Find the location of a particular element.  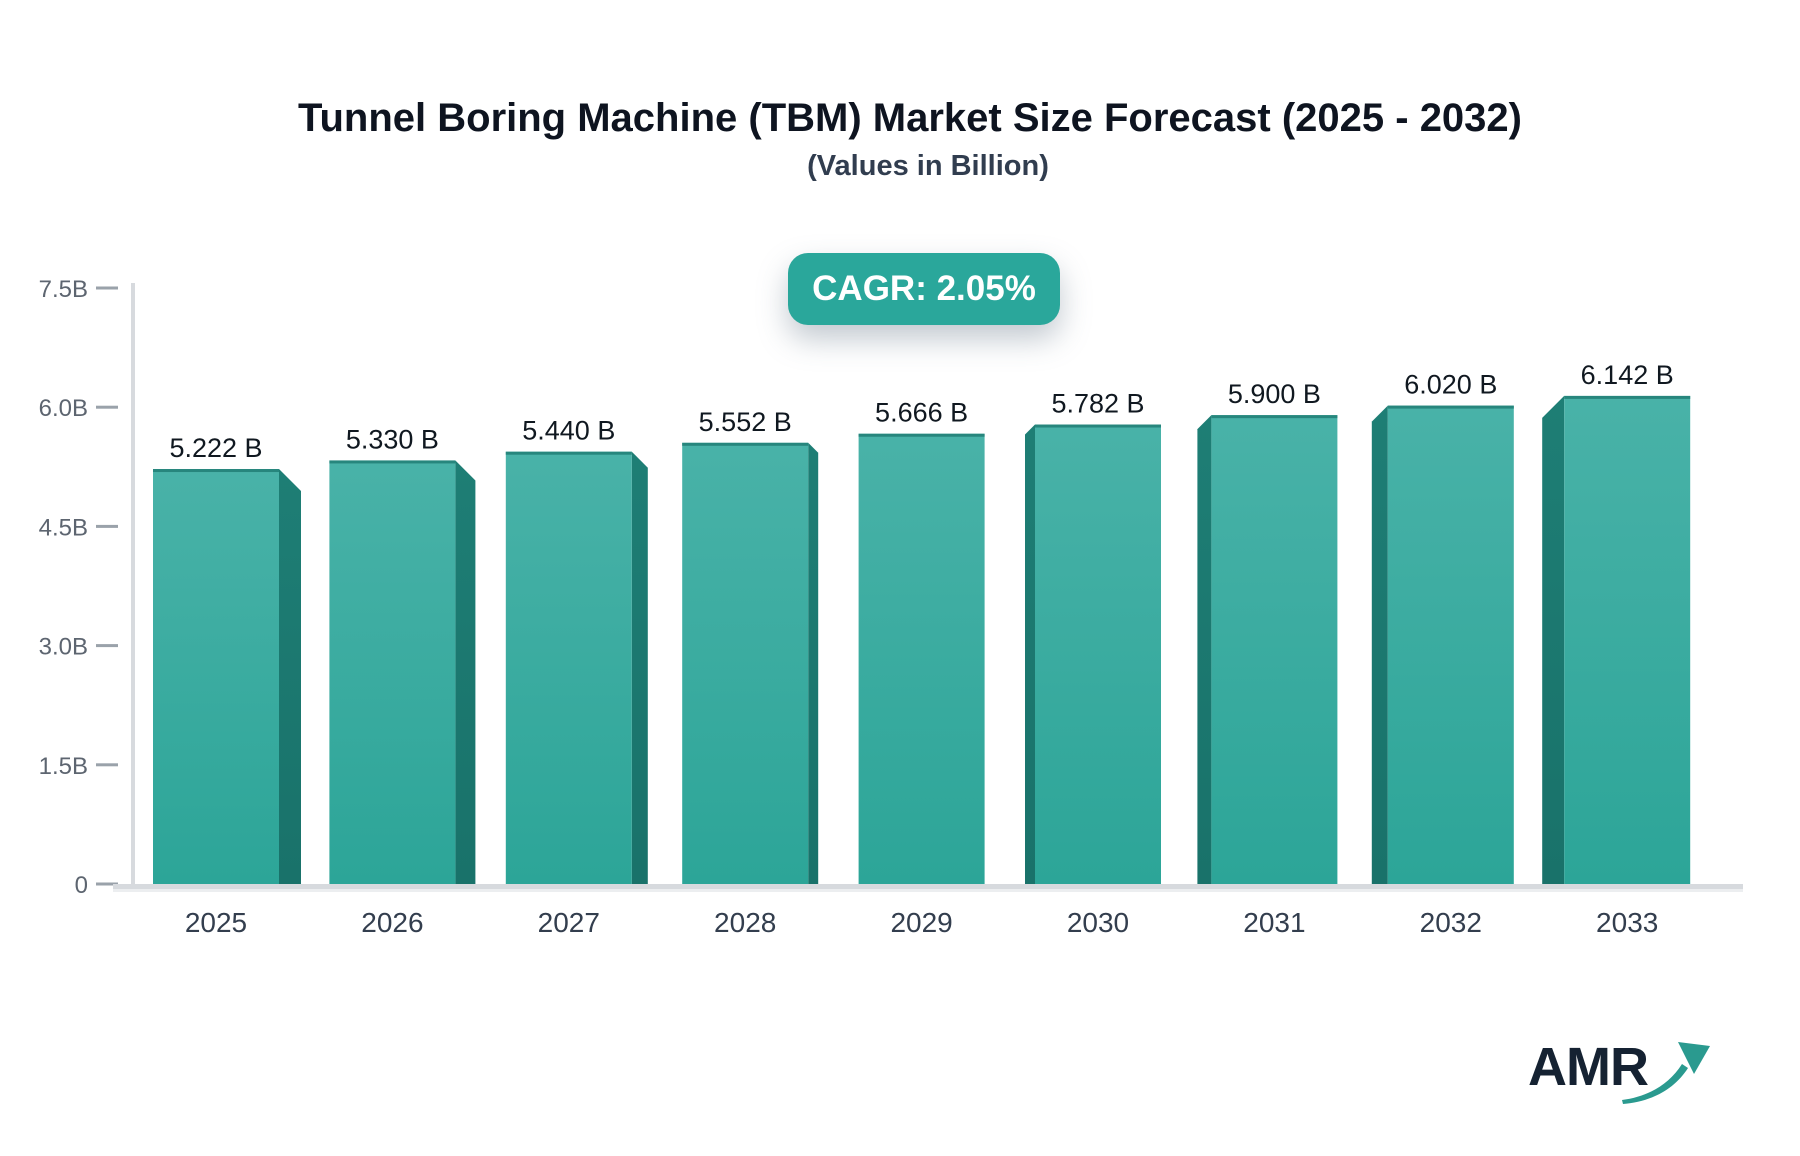

bar-side-2032 is located at coordinates (1379, 644).